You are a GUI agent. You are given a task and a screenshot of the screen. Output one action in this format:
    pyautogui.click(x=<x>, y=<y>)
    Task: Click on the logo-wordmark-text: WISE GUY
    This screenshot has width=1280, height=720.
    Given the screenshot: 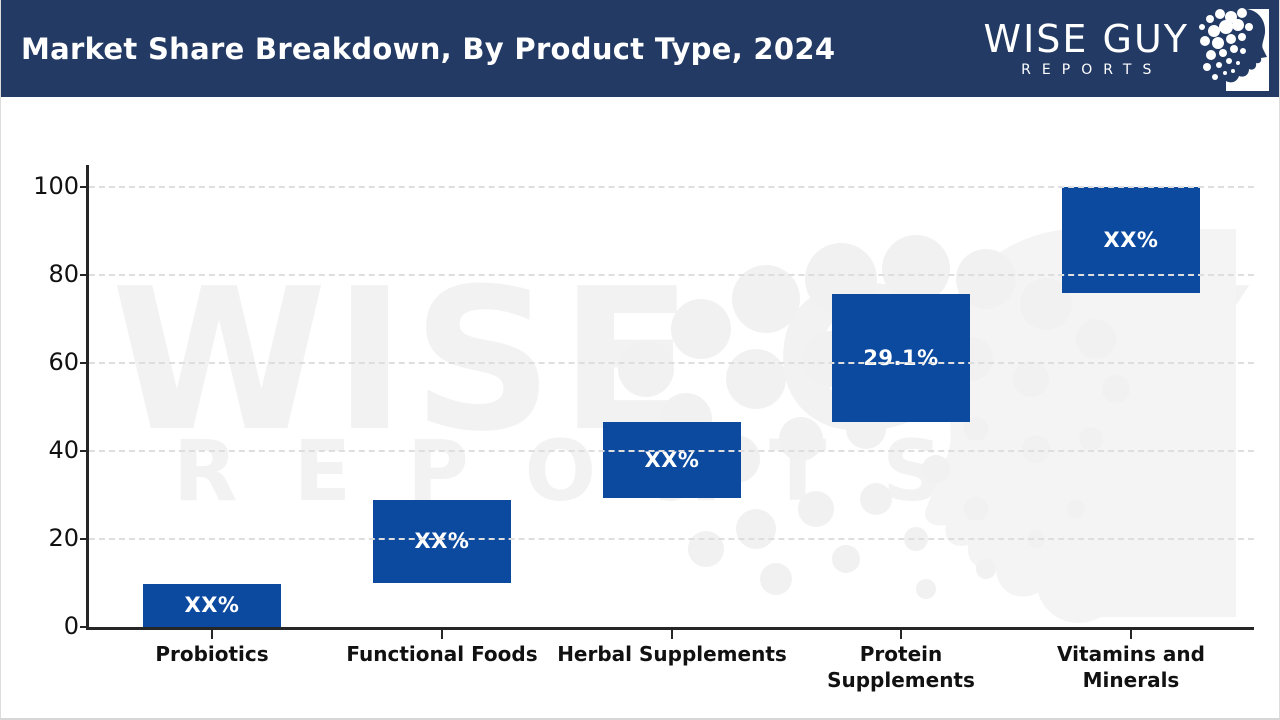 What is the action you would take?
    pyautogui.click(x=1086, y=38)
    